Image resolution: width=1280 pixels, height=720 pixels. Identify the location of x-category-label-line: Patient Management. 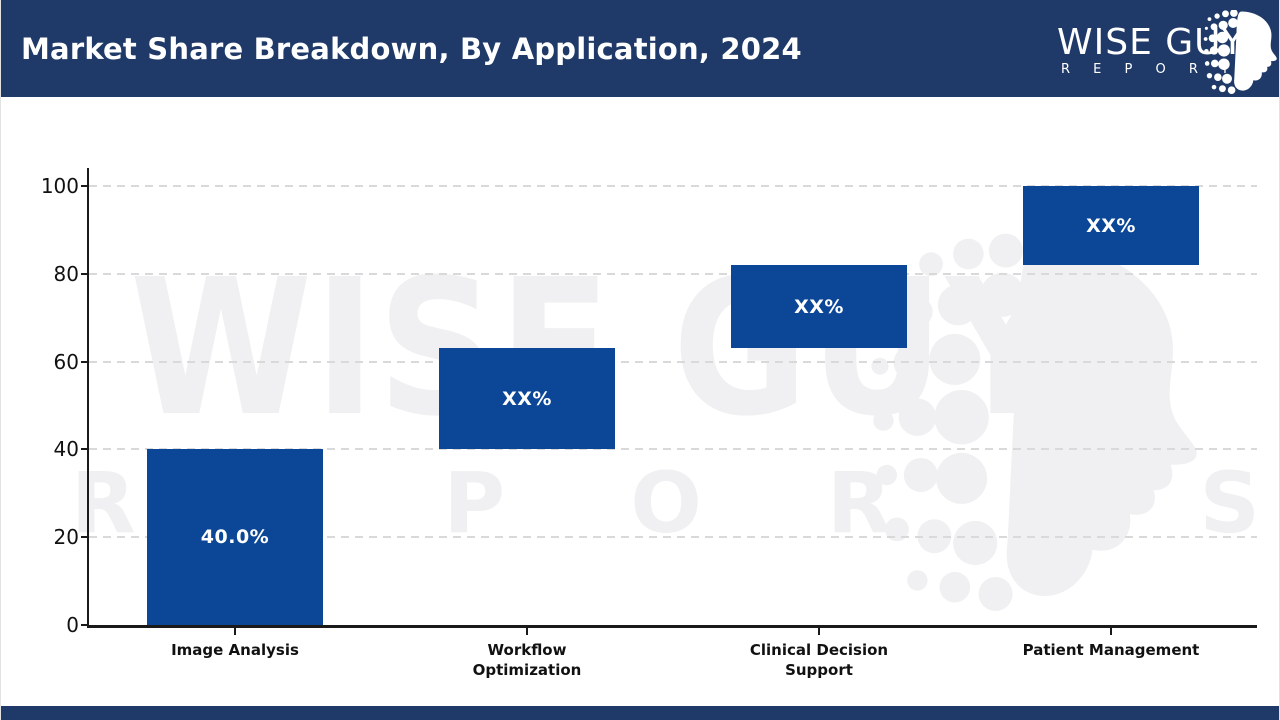
(1111, 650).